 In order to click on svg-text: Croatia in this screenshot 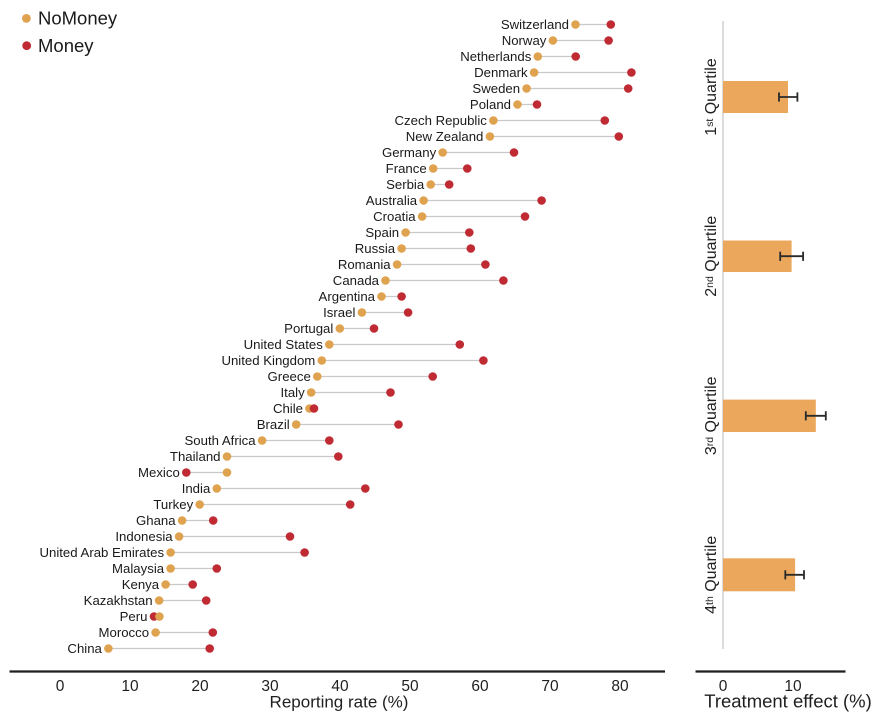, I will do `click(394, 216)`.